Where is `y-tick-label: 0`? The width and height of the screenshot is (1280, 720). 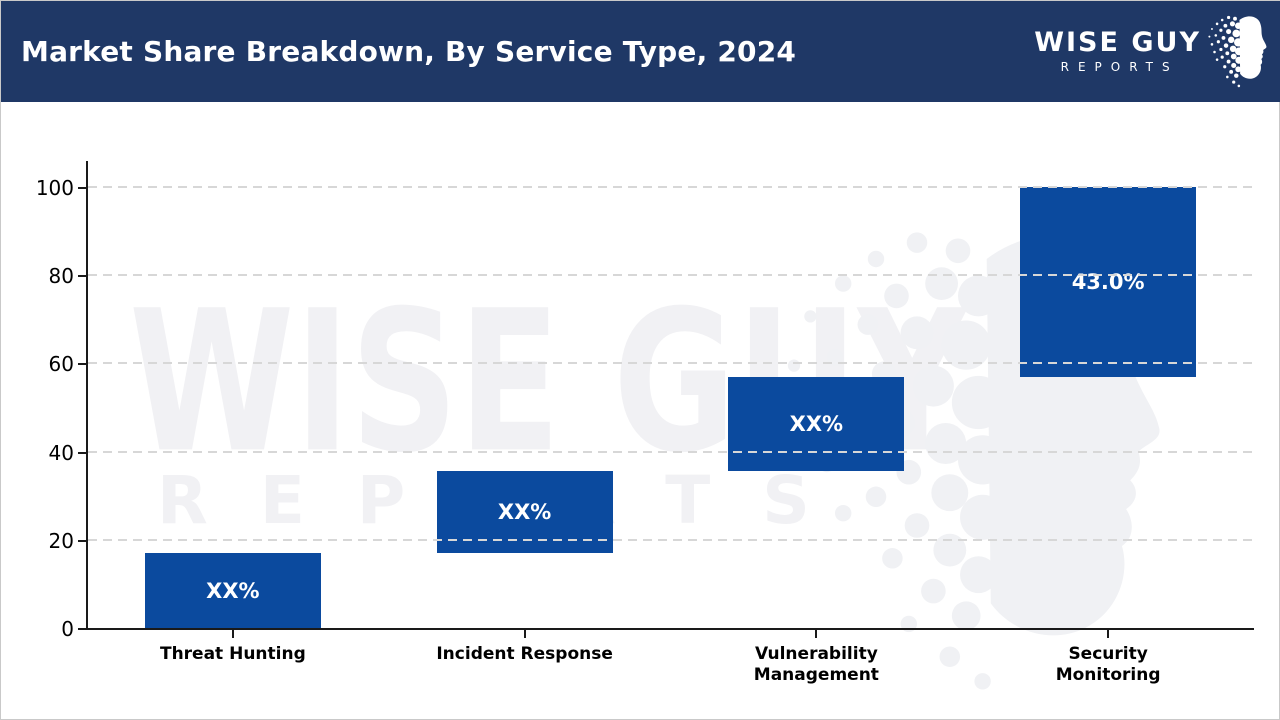
y-tick-label: 0 is located at coordinates (67, 629).